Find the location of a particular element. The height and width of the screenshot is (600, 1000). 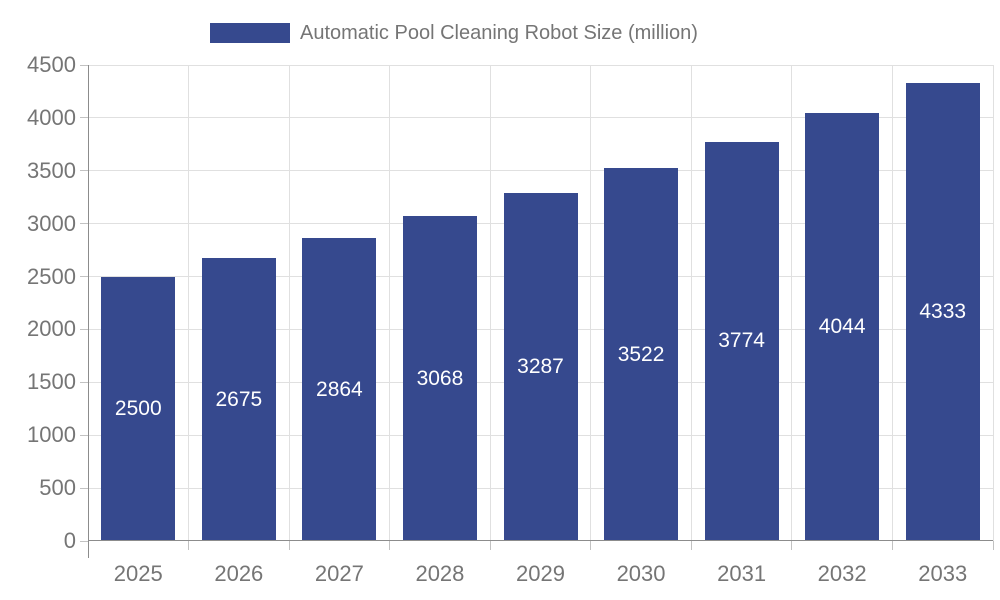

bar-2030: 3522 is located at coordinates (641, 354).